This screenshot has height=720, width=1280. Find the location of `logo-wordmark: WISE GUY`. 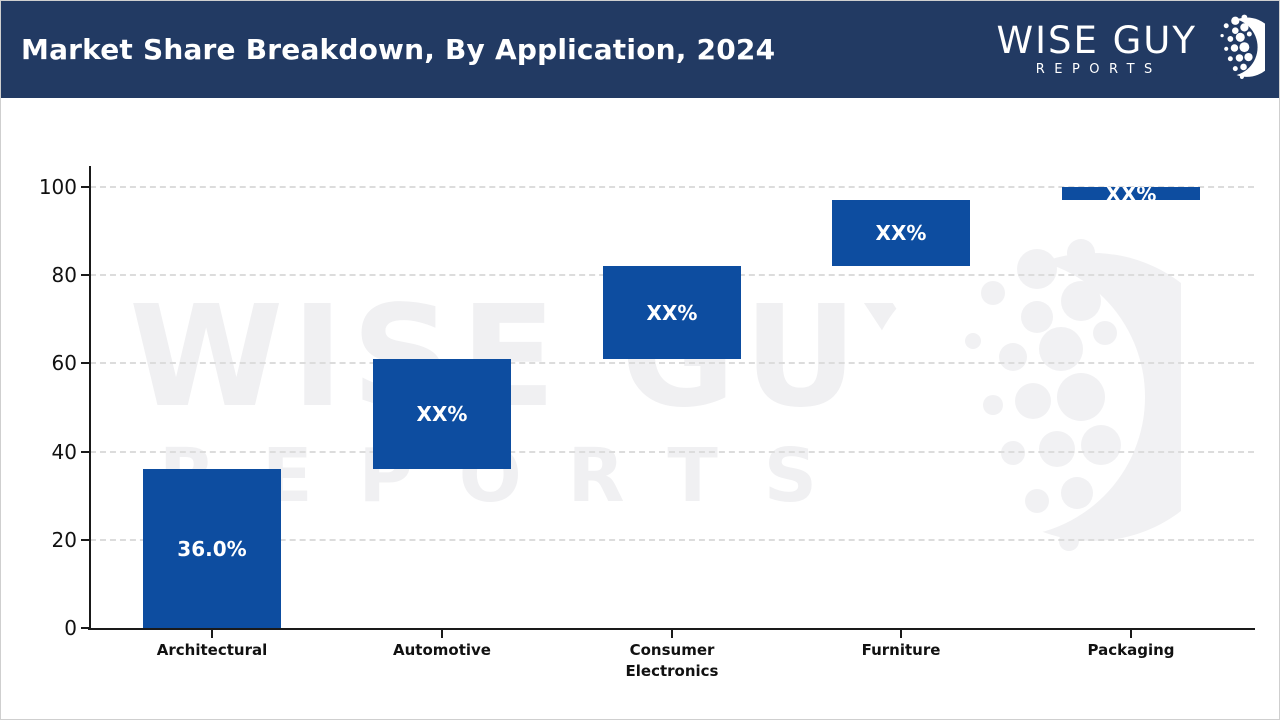

logo-wordmark: WISE GUY is located at coordinates (1096, 40).